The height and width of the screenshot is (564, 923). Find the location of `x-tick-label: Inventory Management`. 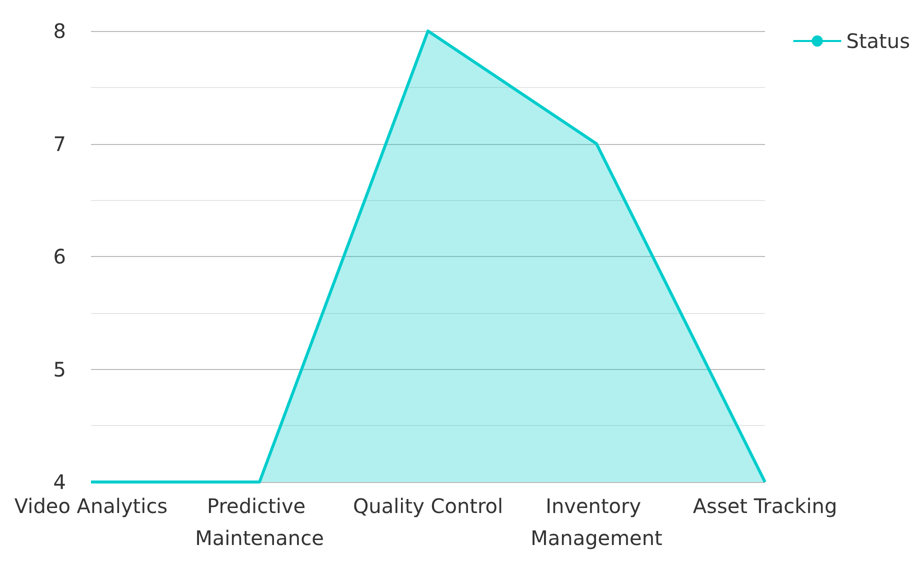

x-tick-label: Inventory Management is located at coordinates (596, 522).